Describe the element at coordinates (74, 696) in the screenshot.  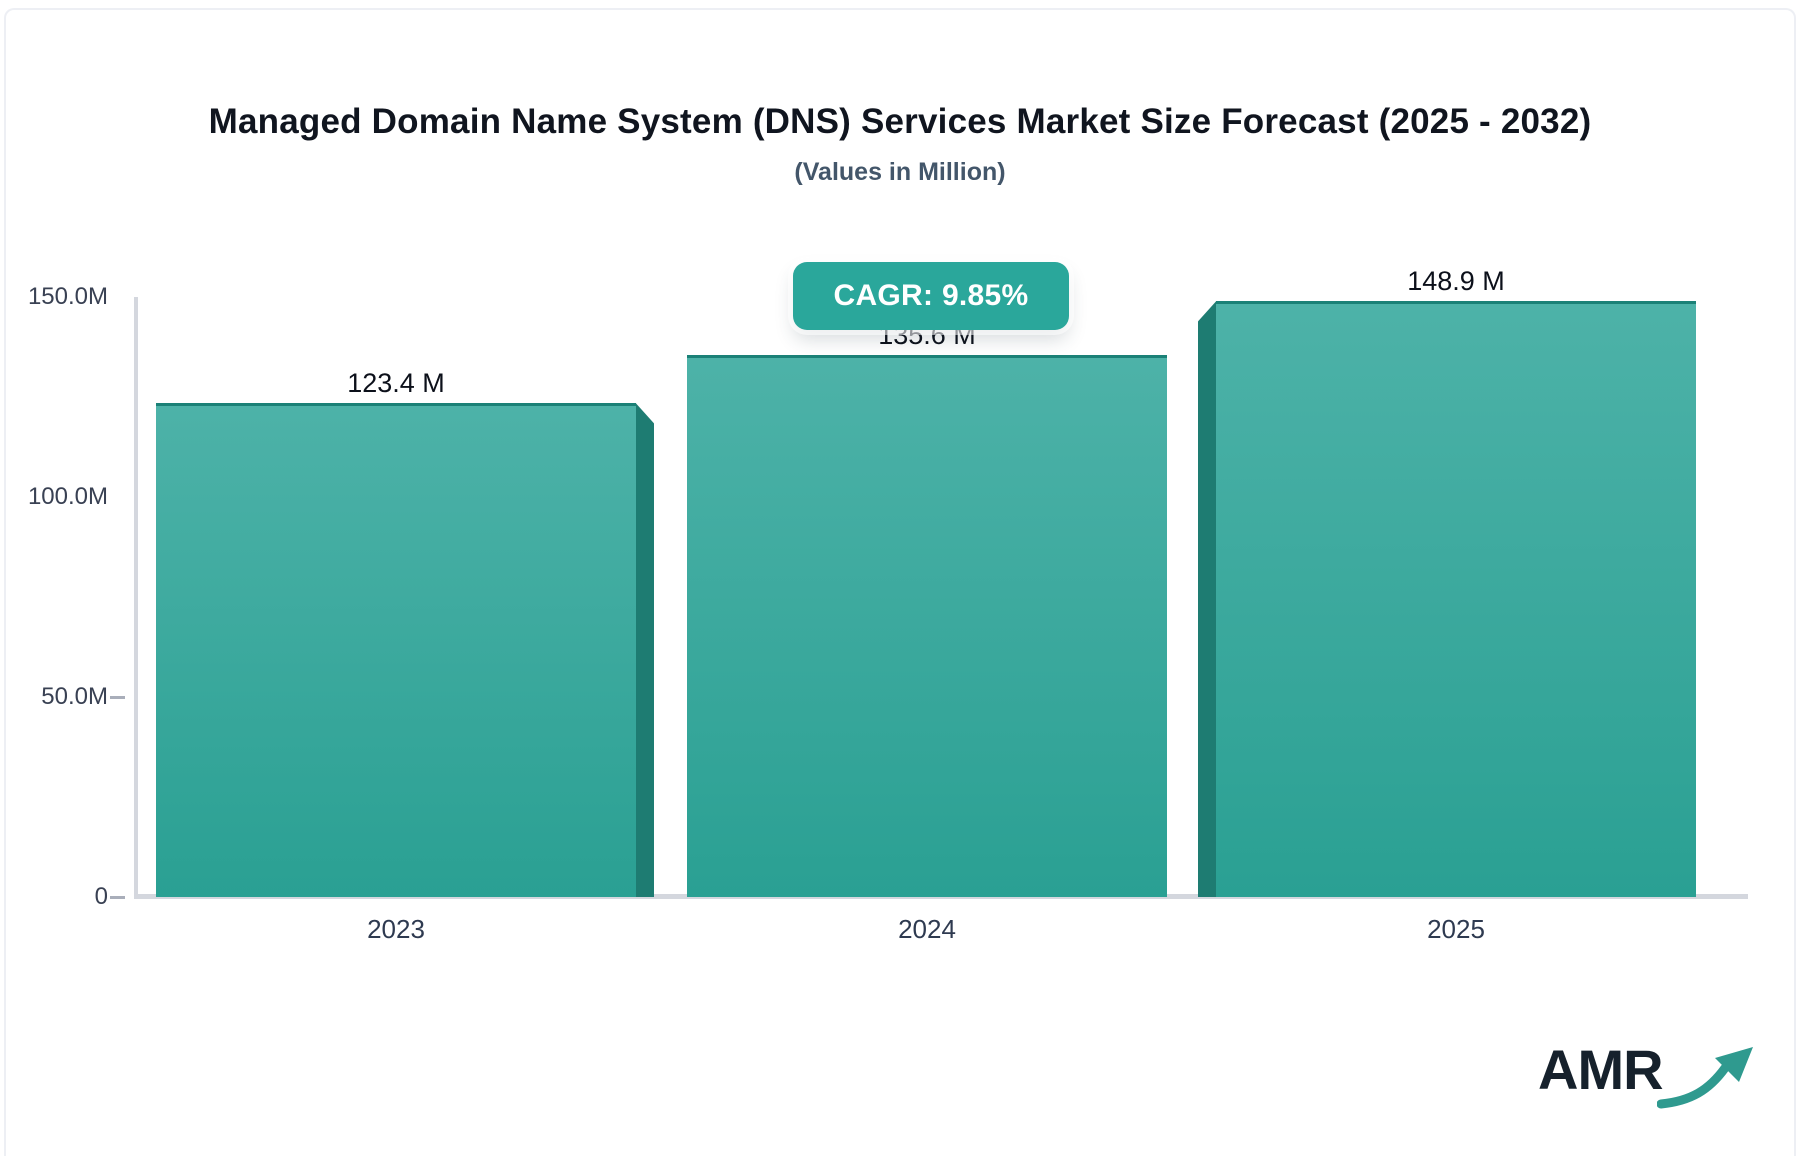
I see `y-axis-tick-label: 50.0M` at that location.